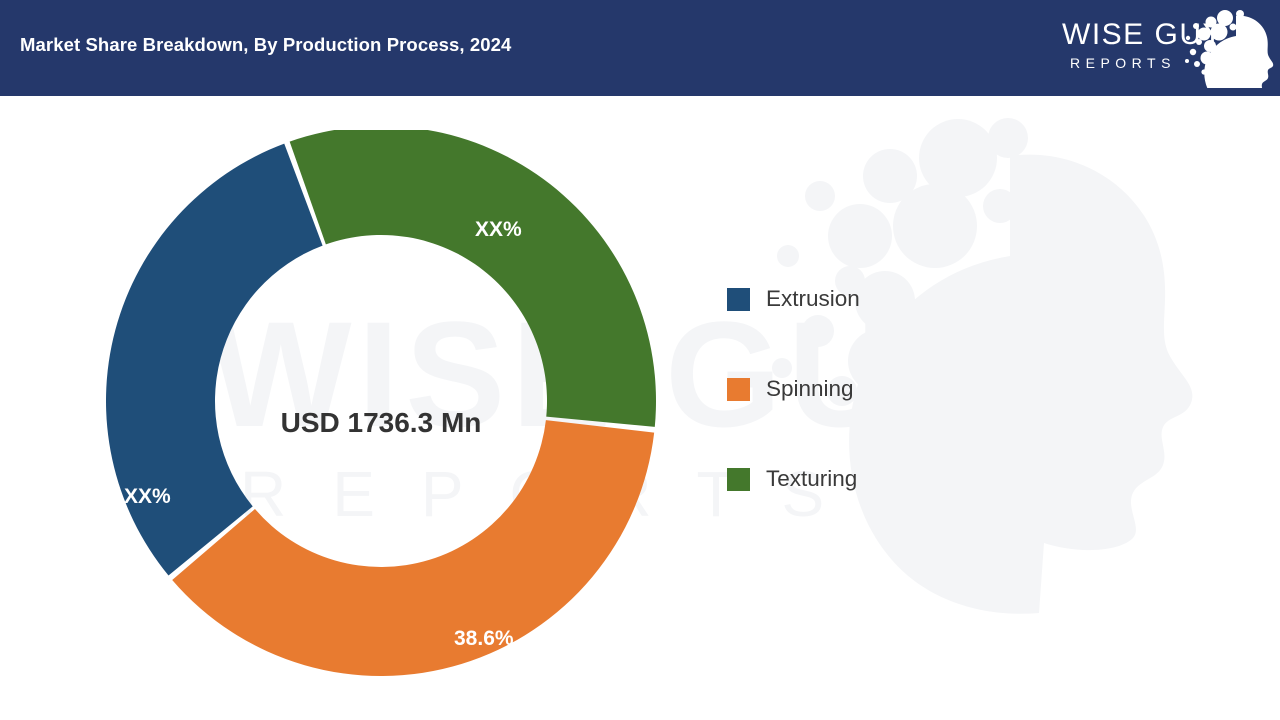 Image resolution: width=1280 pixels, height=720 pixels. Describe the element at coordinates (472, 276) in the screenshot. I see `donut-slice-texturing` at that location.